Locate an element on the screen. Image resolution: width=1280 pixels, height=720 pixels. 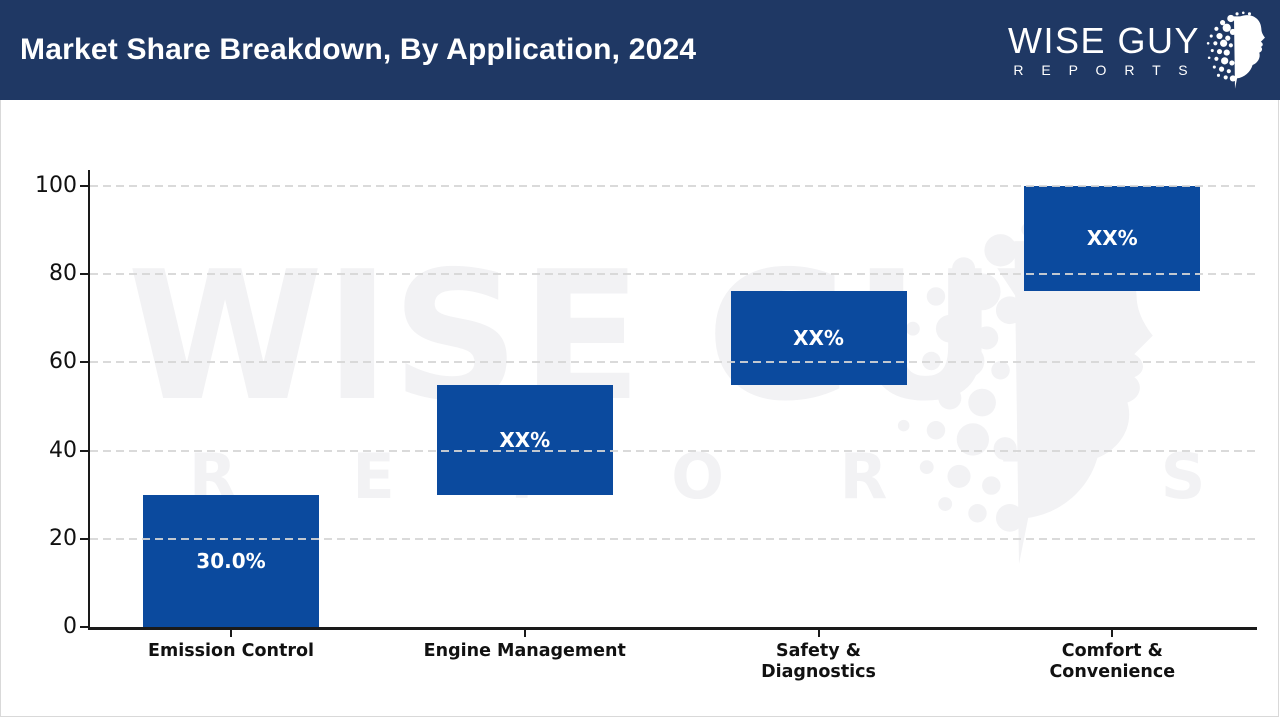
bar-value-label: 30.0% is located at coordinates (231, 560).